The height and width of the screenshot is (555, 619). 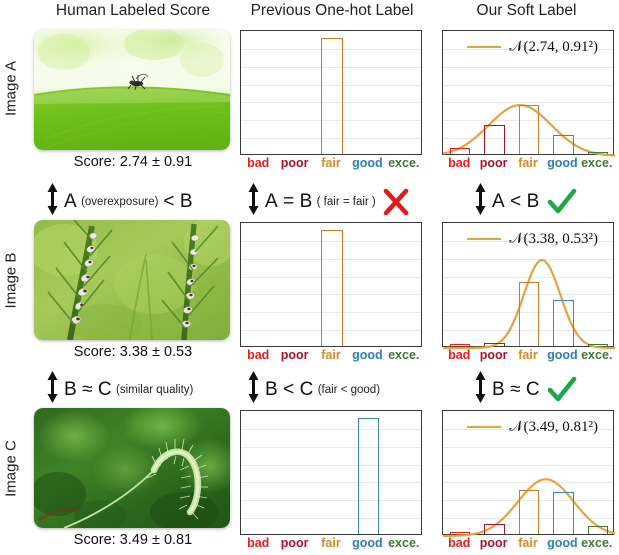 I want to click on column-header-our-soft-label: Our Soft Label, so click(x=526, y=10).